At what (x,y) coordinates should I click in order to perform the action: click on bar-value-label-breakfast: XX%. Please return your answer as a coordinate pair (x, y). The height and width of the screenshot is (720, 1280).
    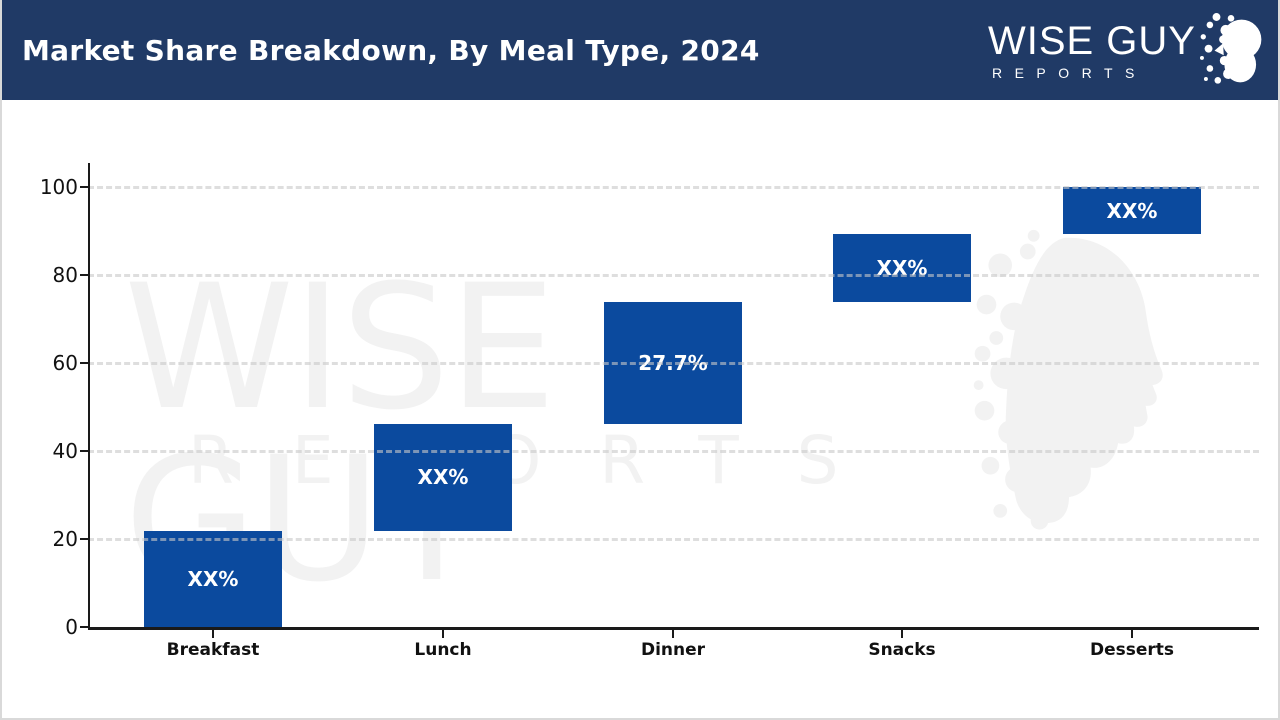
    Looking at the image, I should click on (213, 579).